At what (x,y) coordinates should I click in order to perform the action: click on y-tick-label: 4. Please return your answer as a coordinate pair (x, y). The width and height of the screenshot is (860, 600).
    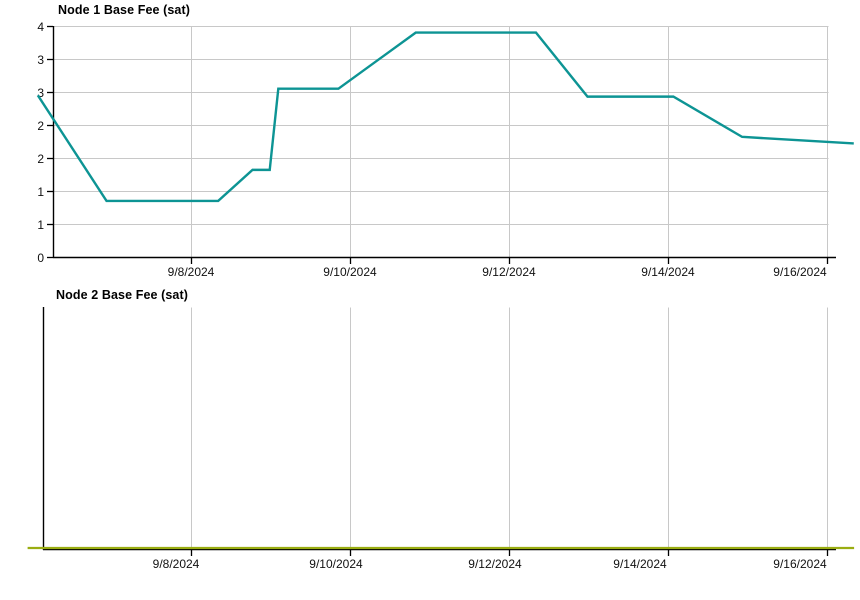
    Looking at the image, I should click on (40, 27).